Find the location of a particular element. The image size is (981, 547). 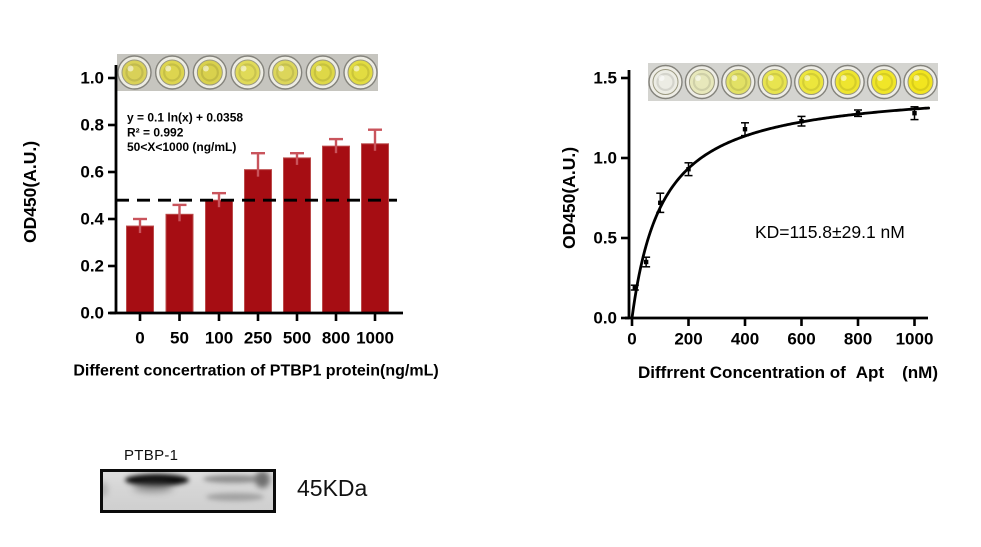

x-axis-ticks: 0 200 400 600 800 1000 is located at coordinates (780, 333).